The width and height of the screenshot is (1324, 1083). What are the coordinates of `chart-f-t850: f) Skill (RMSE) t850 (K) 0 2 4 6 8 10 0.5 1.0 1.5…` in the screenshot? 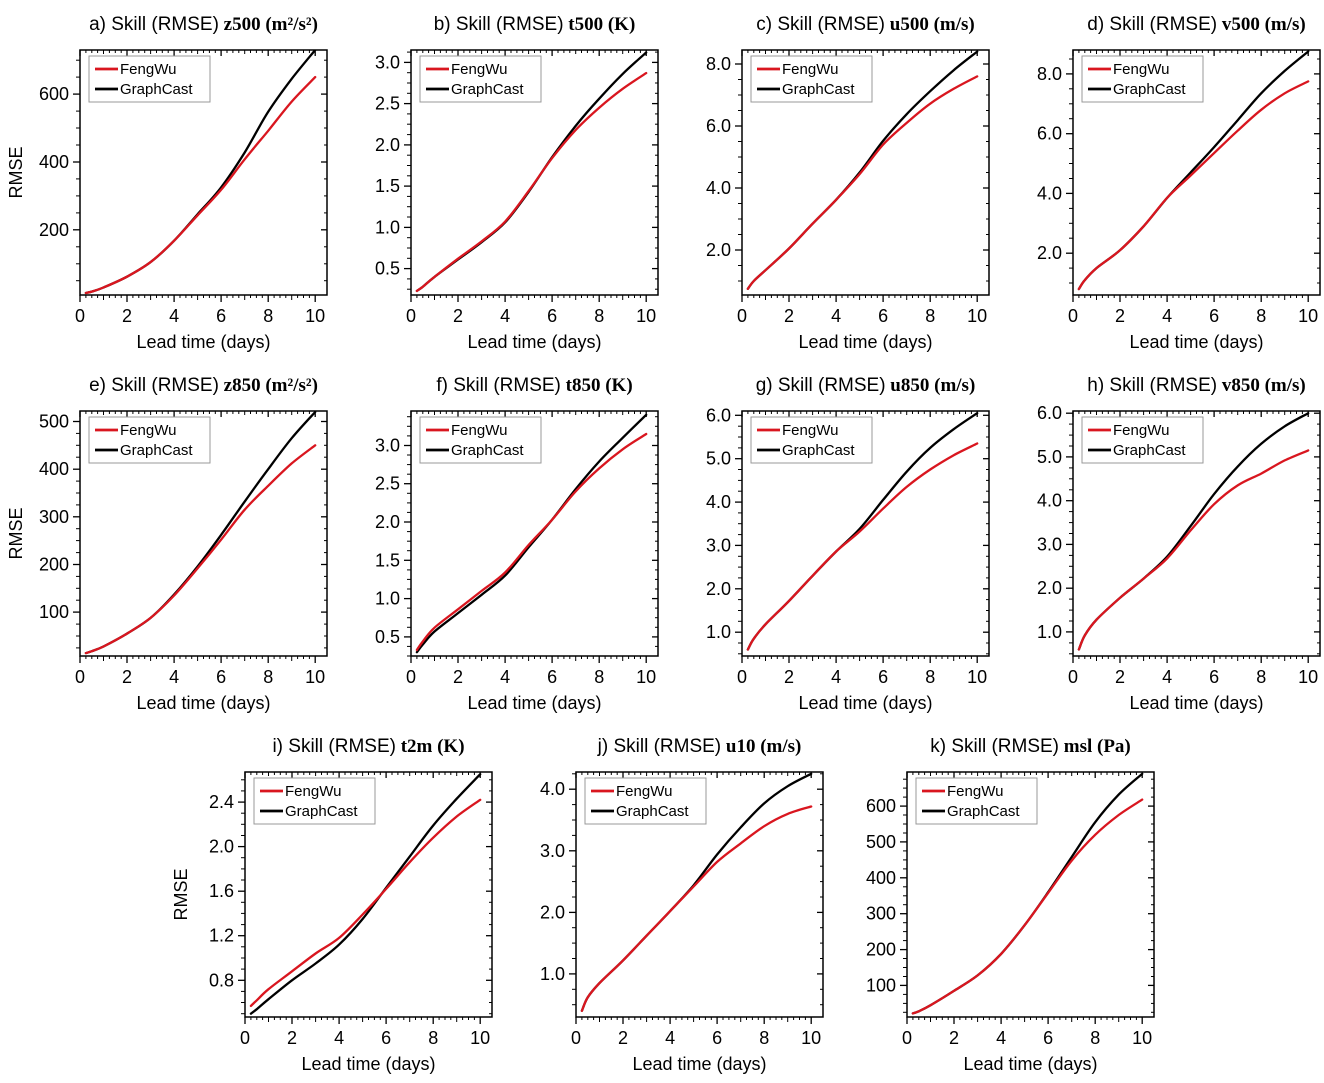 It's located at (496, 541).